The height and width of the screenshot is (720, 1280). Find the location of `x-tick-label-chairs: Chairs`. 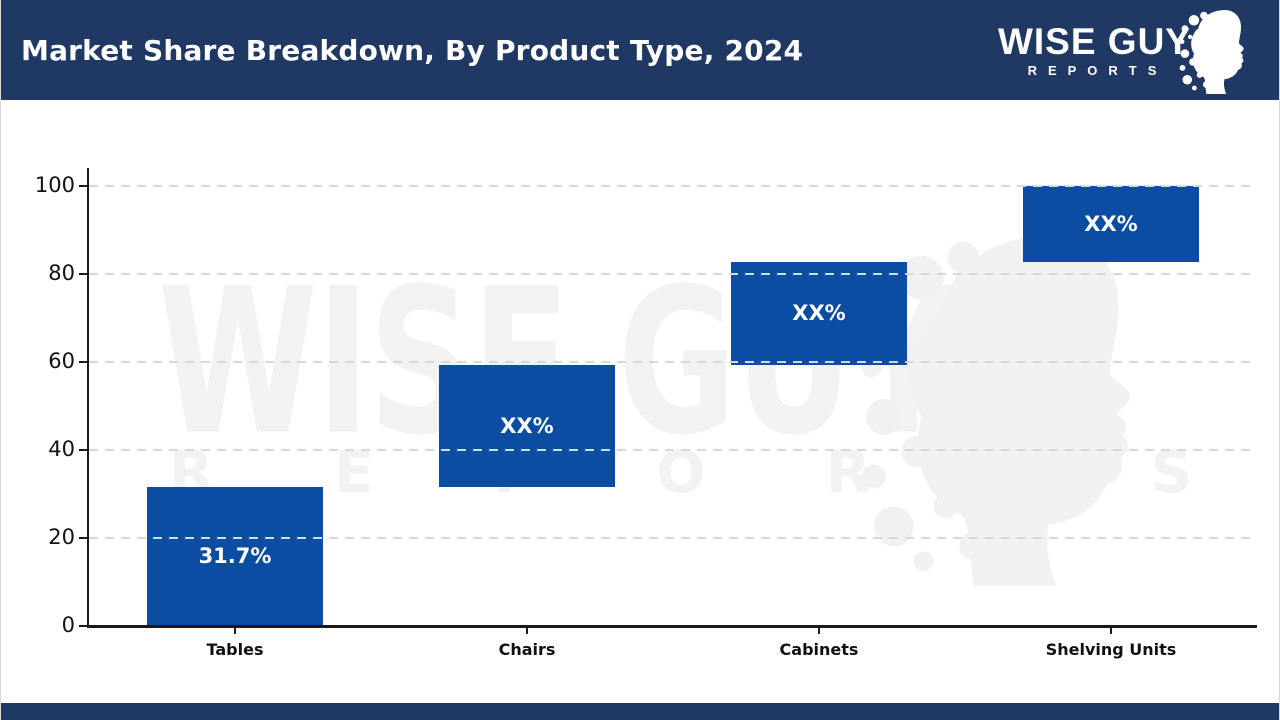

x-tick-label-chairs: Chairs is located at coordinates (527, 649).